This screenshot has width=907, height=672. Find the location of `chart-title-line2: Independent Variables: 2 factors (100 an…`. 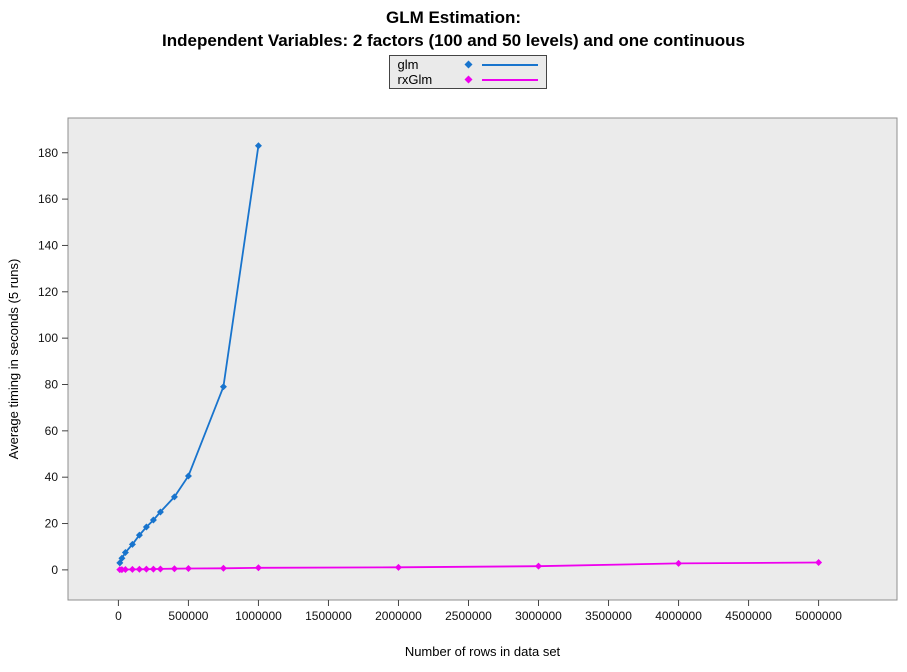

chart-title-line2: Independent Variables: 2 factors (100 an… is located at coordinates (453, 40).